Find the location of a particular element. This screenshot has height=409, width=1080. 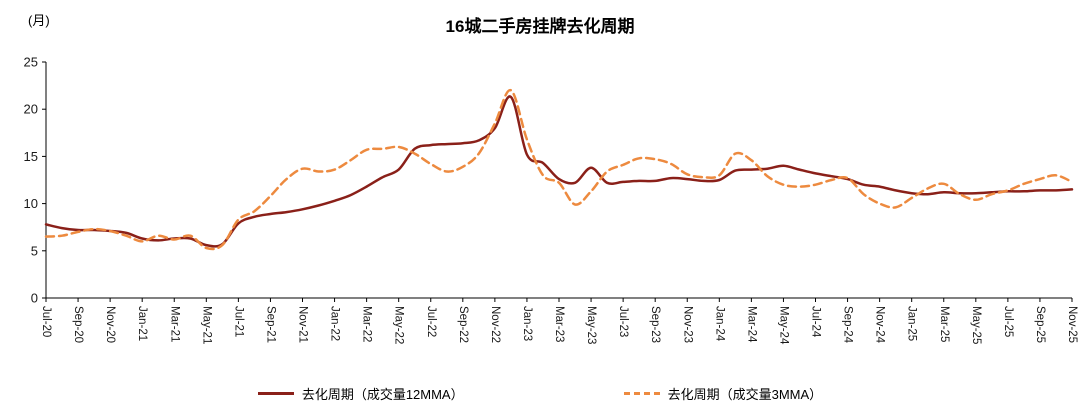

svg-text: Sep-21 is located at coordinates (270, 324).